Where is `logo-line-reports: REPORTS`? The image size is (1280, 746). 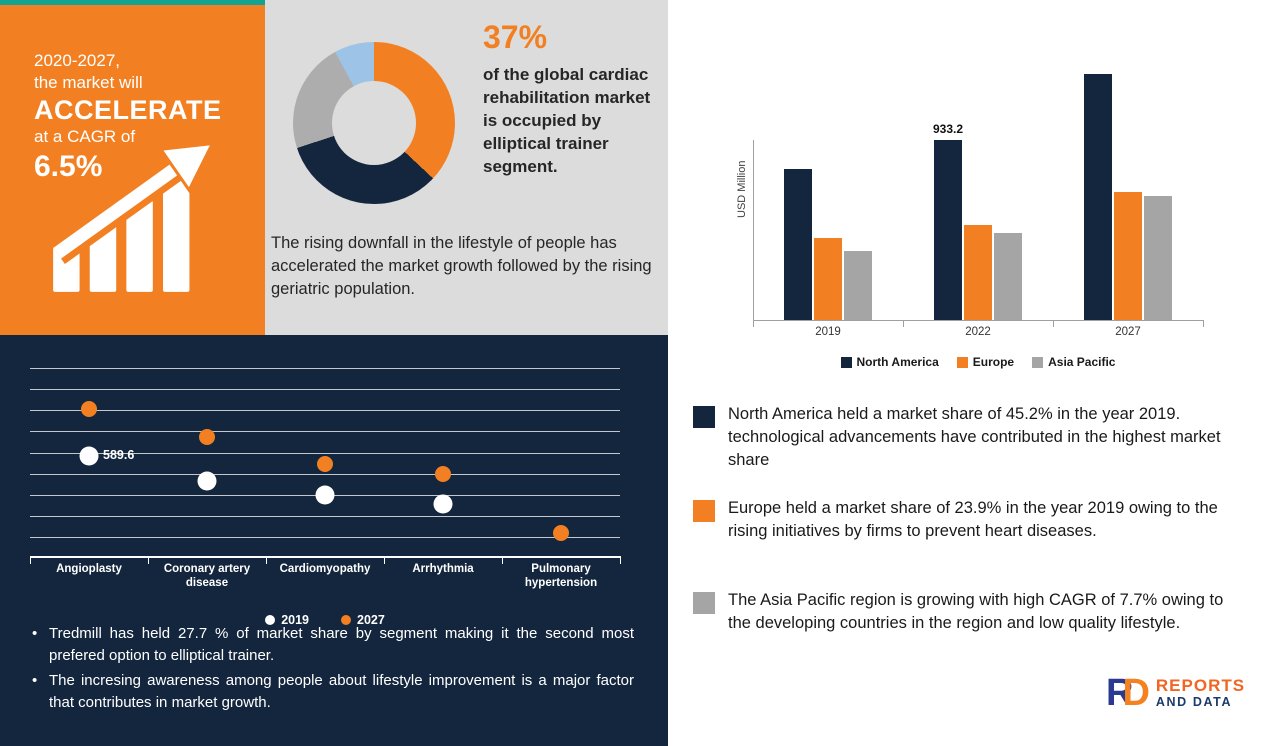 logo-line-reports: REPORTS is located at coordinates (1200, 685).